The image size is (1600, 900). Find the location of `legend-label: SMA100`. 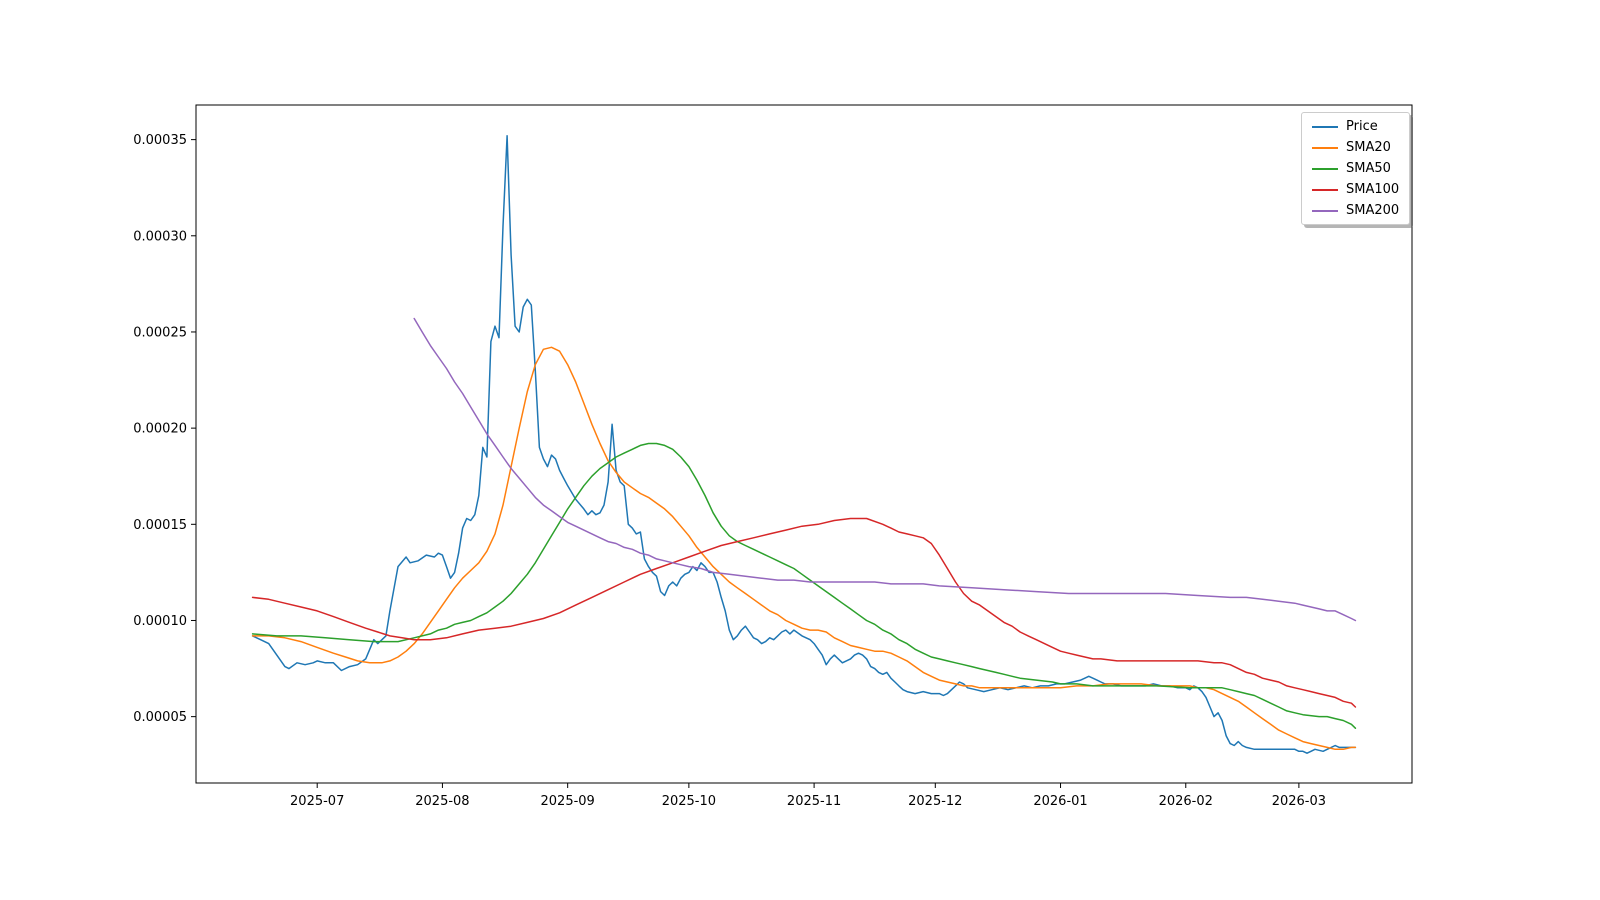

legend-label: SMA100 is located at coordinates (1373, 189).